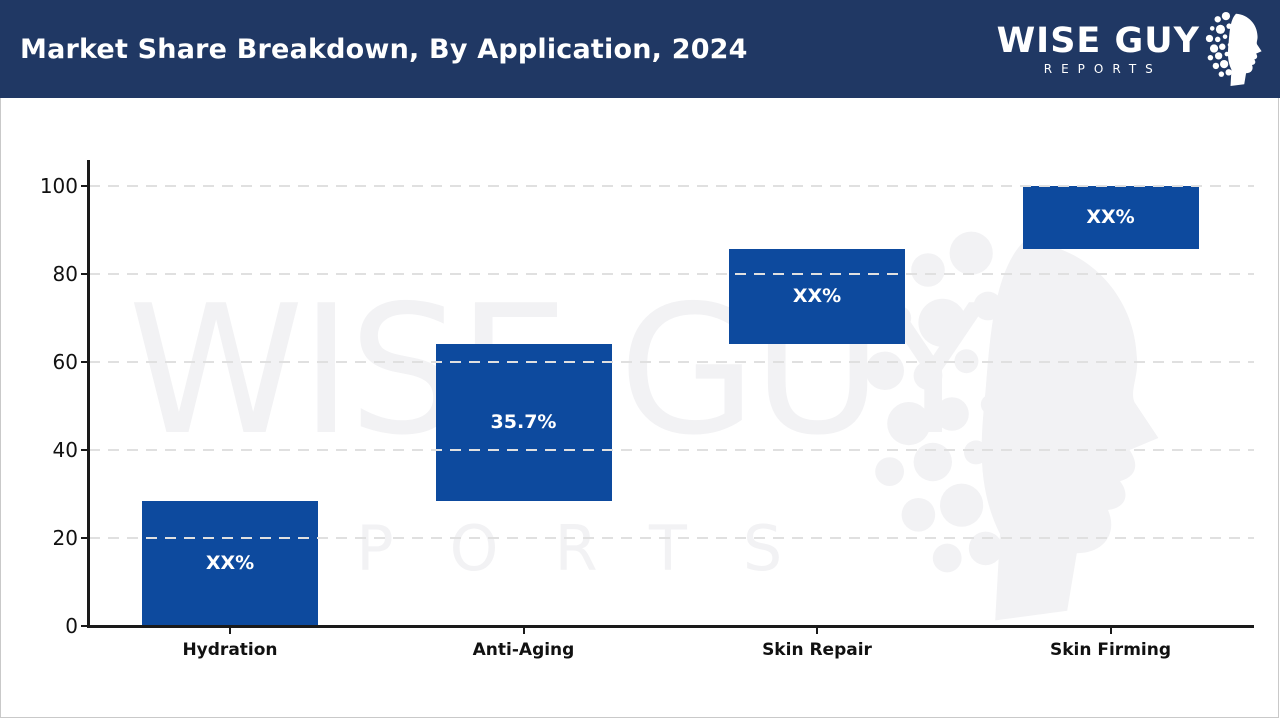 This screenshot has width=1280, height=720. I want to click on y-tick-label: 60, so click(65, 362).